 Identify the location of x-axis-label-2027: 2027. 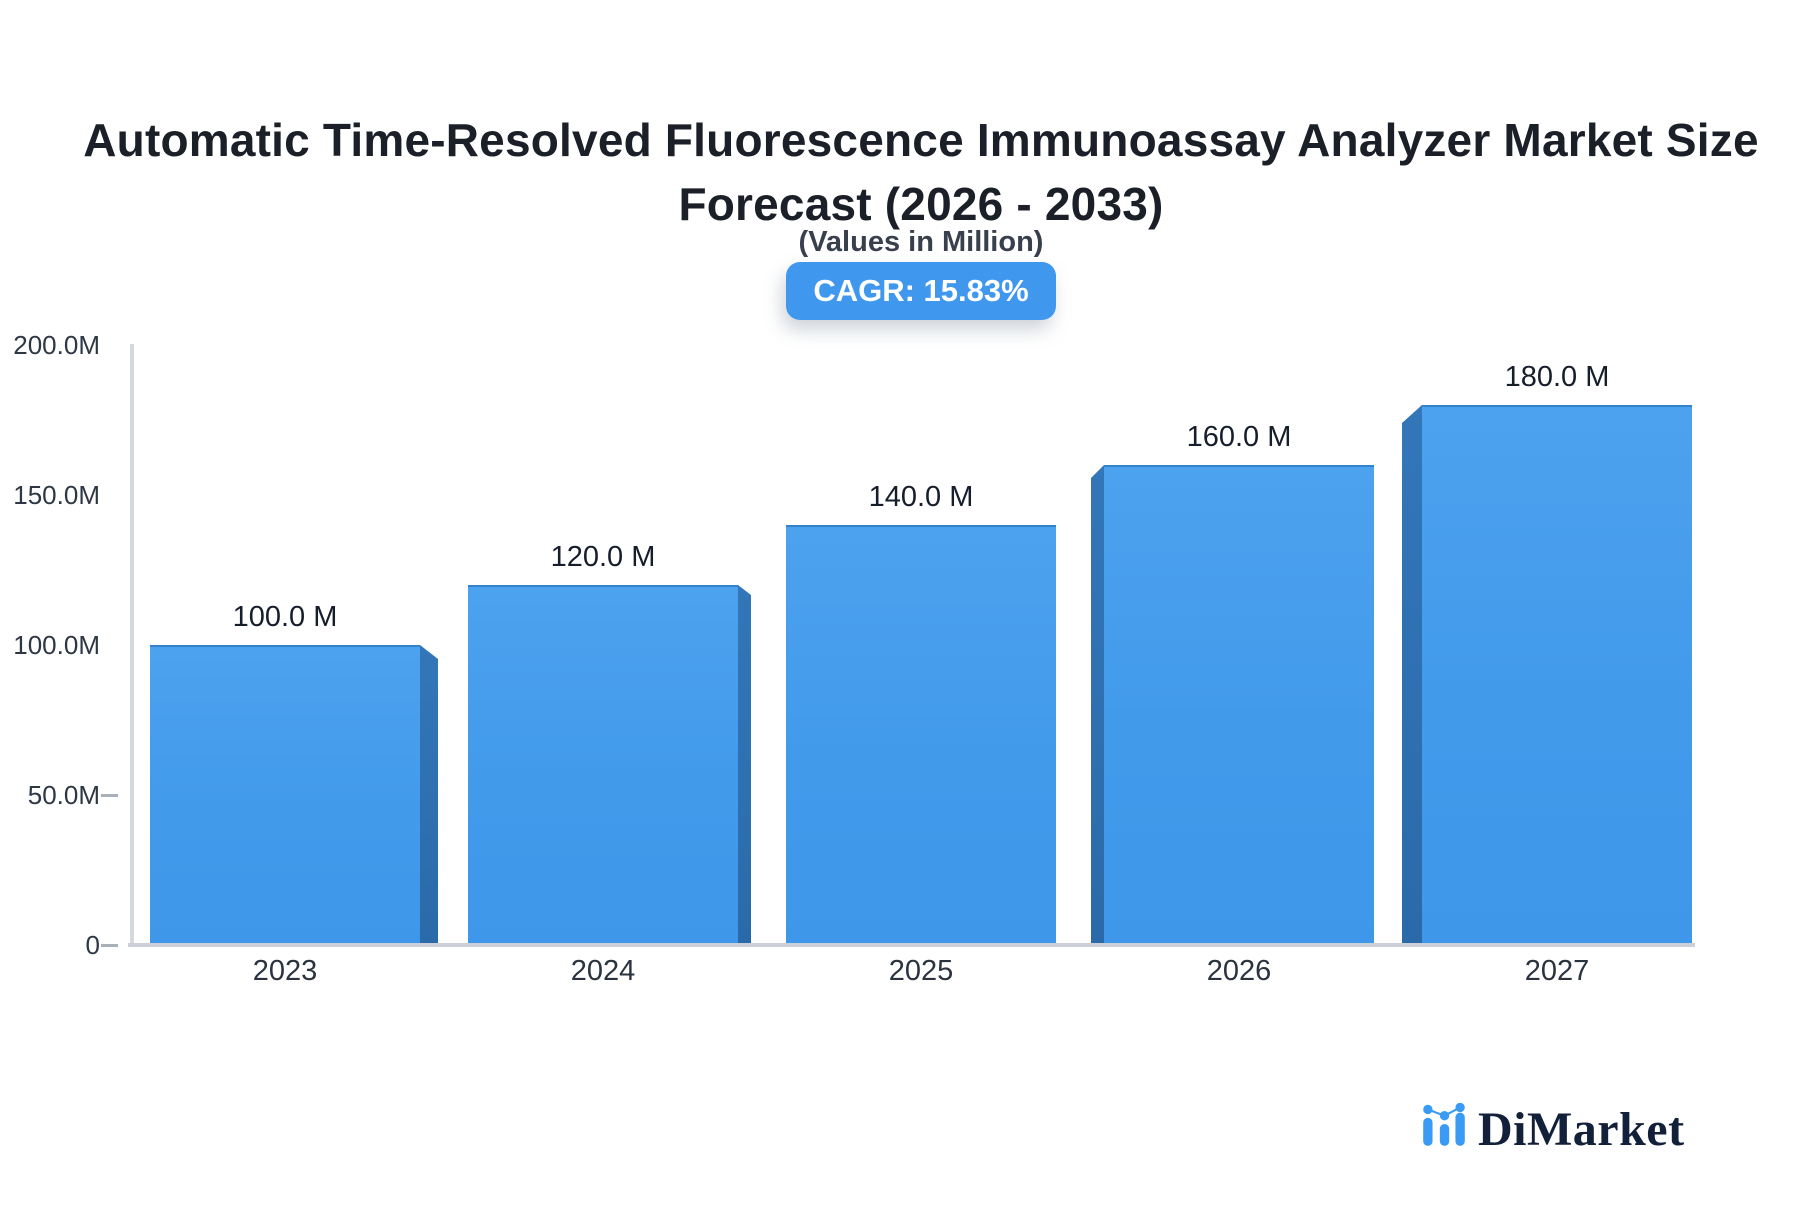
(1557, 971).